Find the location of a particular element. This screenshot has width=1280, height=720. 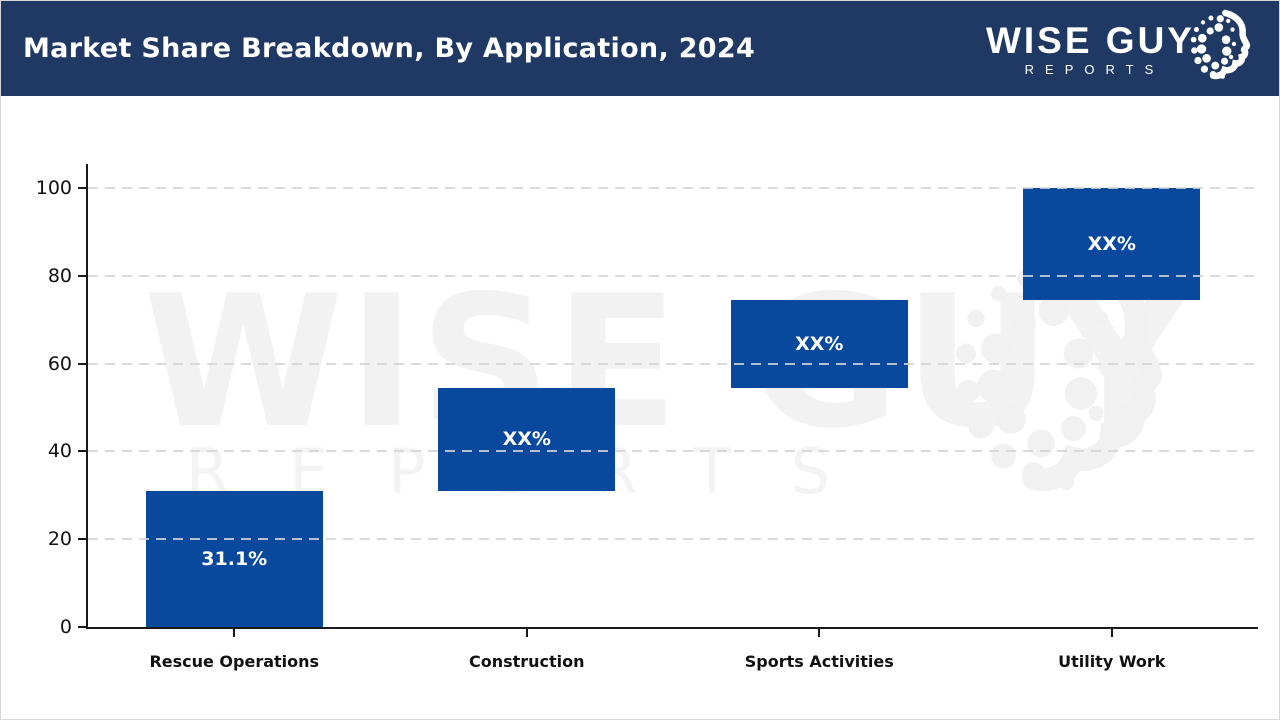

logo-wordmark: WISE GUY is located at coordinates (1090, 40).